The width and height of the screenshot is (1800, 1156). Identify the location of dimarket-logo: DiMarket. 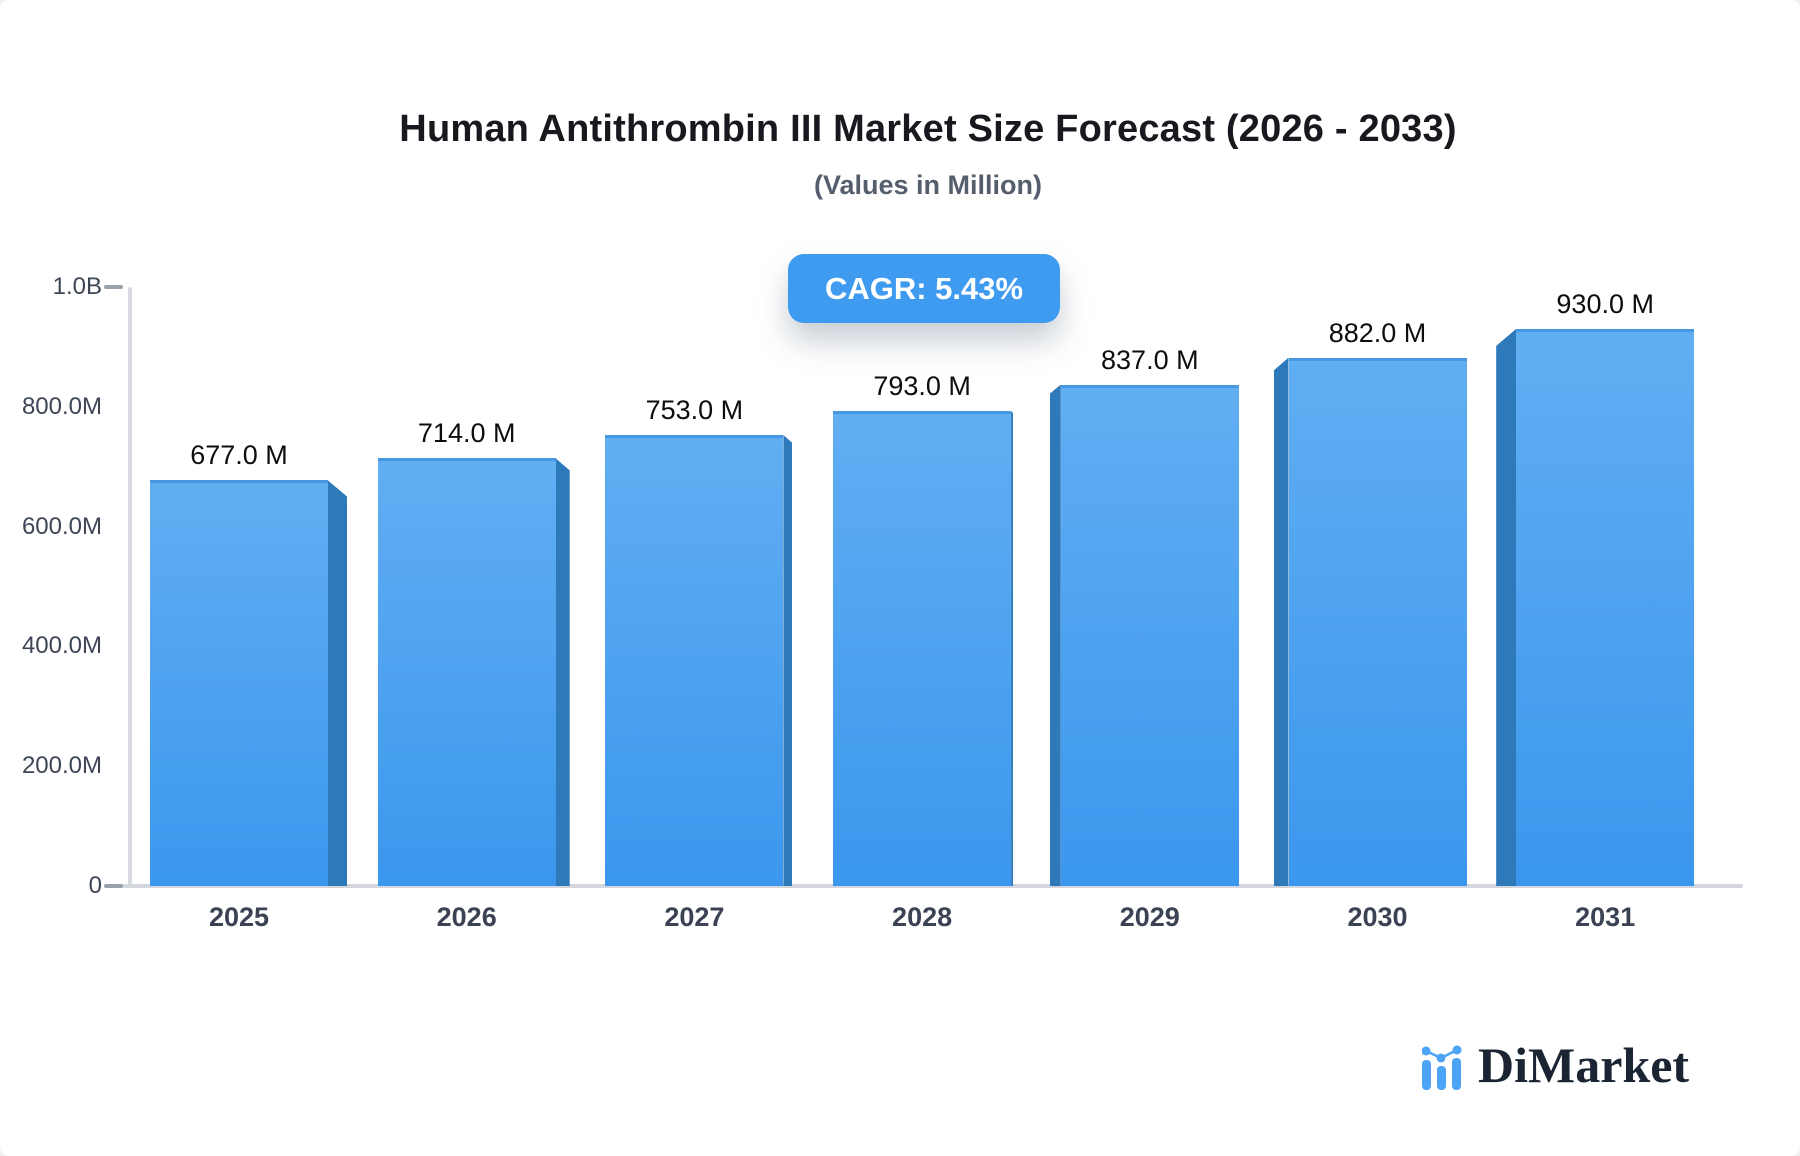
(1555, 1065).